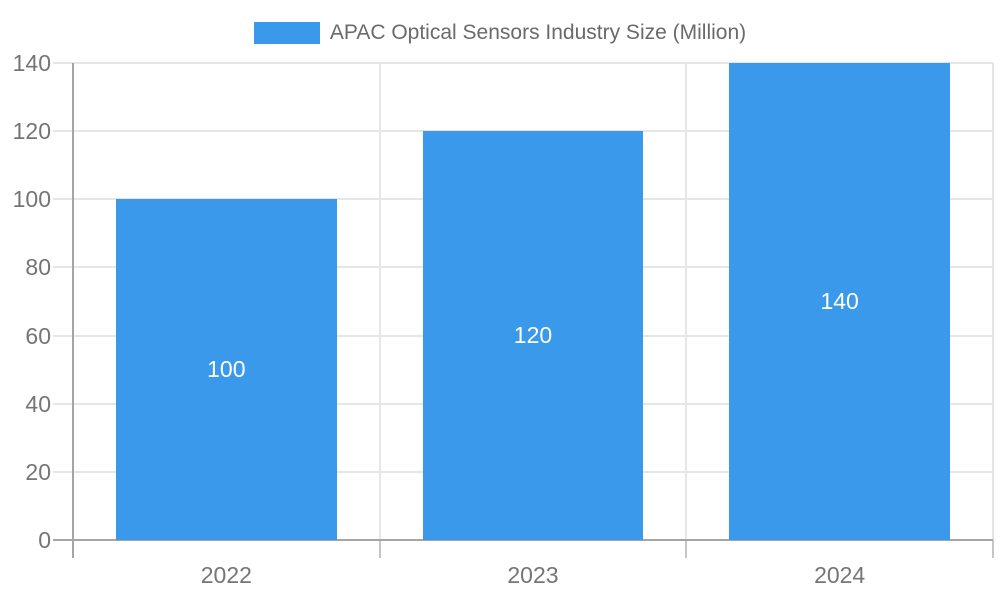 The height and width of the screenshot is (600, 1000). What do you see at coordinates (38, 471) in the screenshot?
I see `y-tick-label: 20` at bounding box center [38, 471].